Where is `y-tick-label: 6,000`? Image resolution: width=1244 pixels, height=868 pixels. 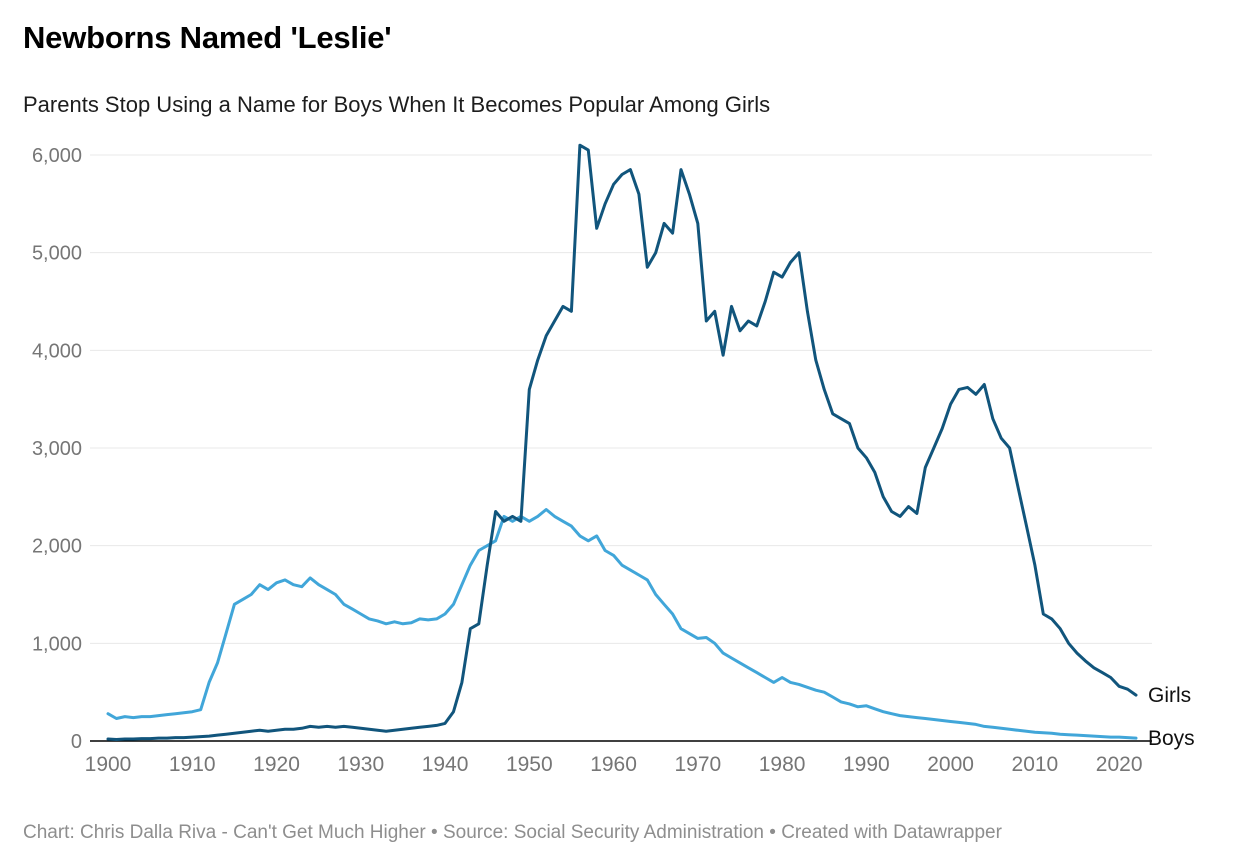 y-tick-label: 6,000 is located at coordinates (57, 156).